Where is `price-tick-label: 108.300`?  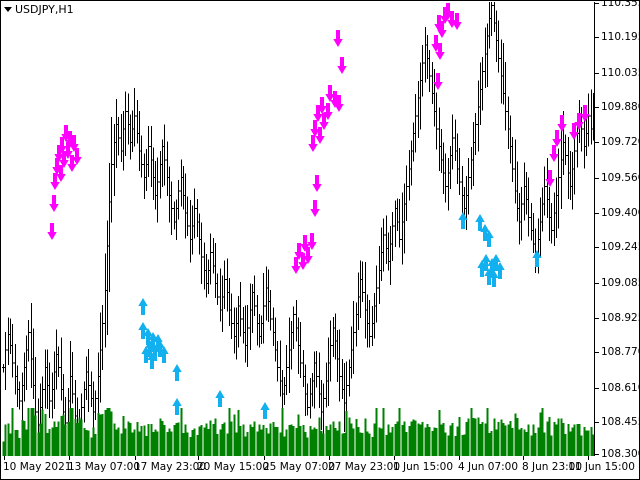
price-tick-label: 108.300 is located at coordinates (620, 454).